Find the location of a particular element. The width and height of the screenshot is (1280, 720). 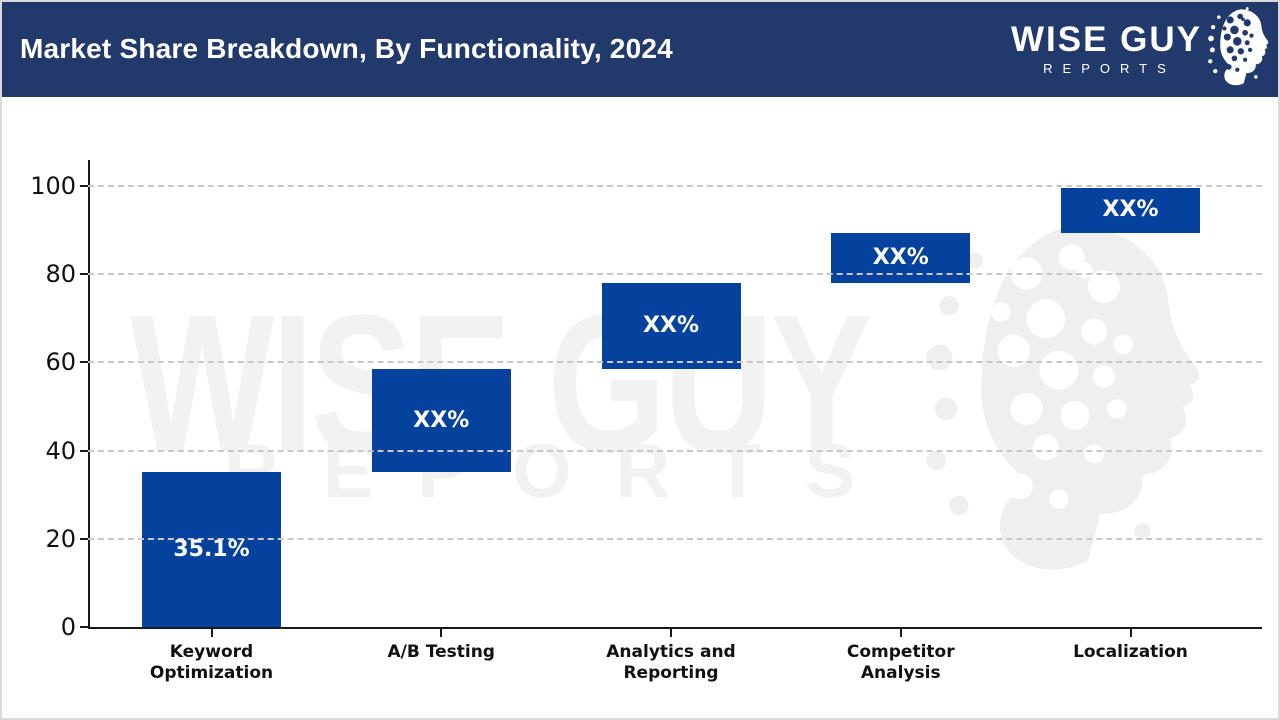

logo-face-icon is located at coordinates (1238, 49).